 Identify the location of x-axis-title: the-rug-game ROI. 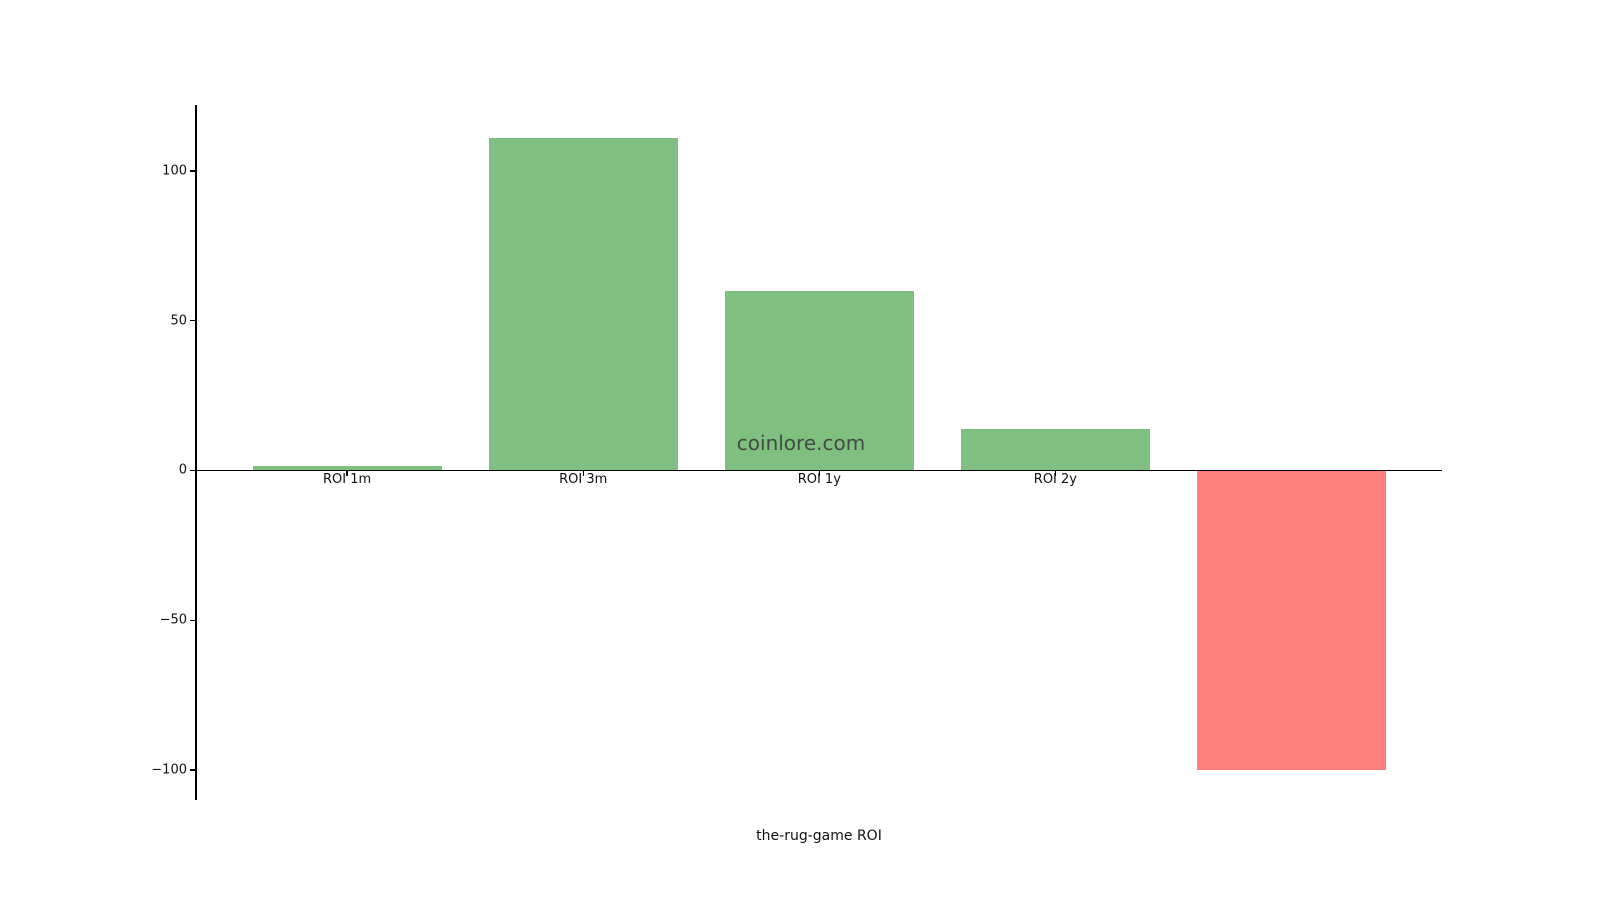
(819, 836).